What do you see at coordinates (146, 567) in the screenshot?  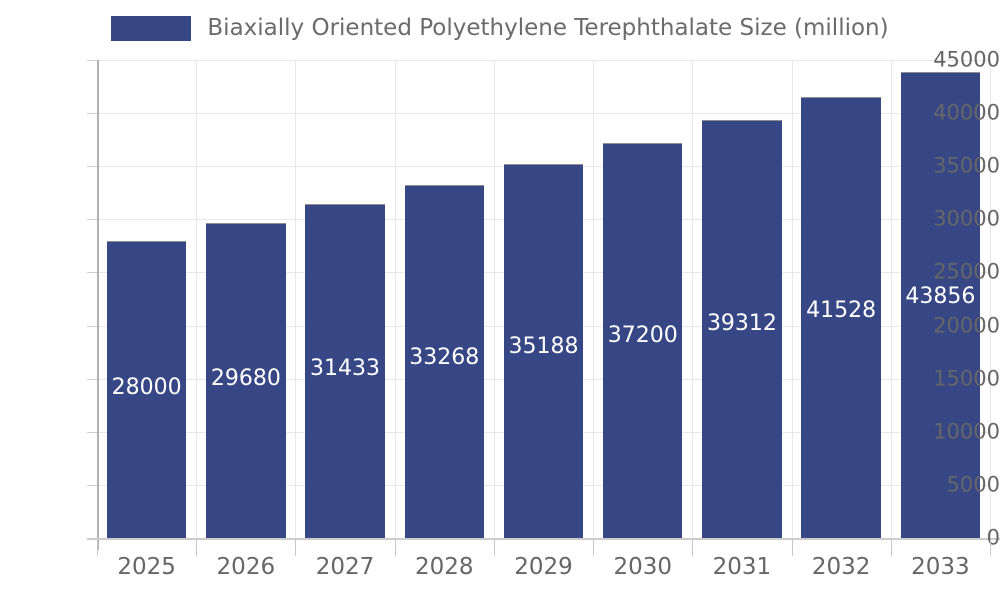 I see `x-axis-tick-label: 2025` at bounding box center [146, 567].